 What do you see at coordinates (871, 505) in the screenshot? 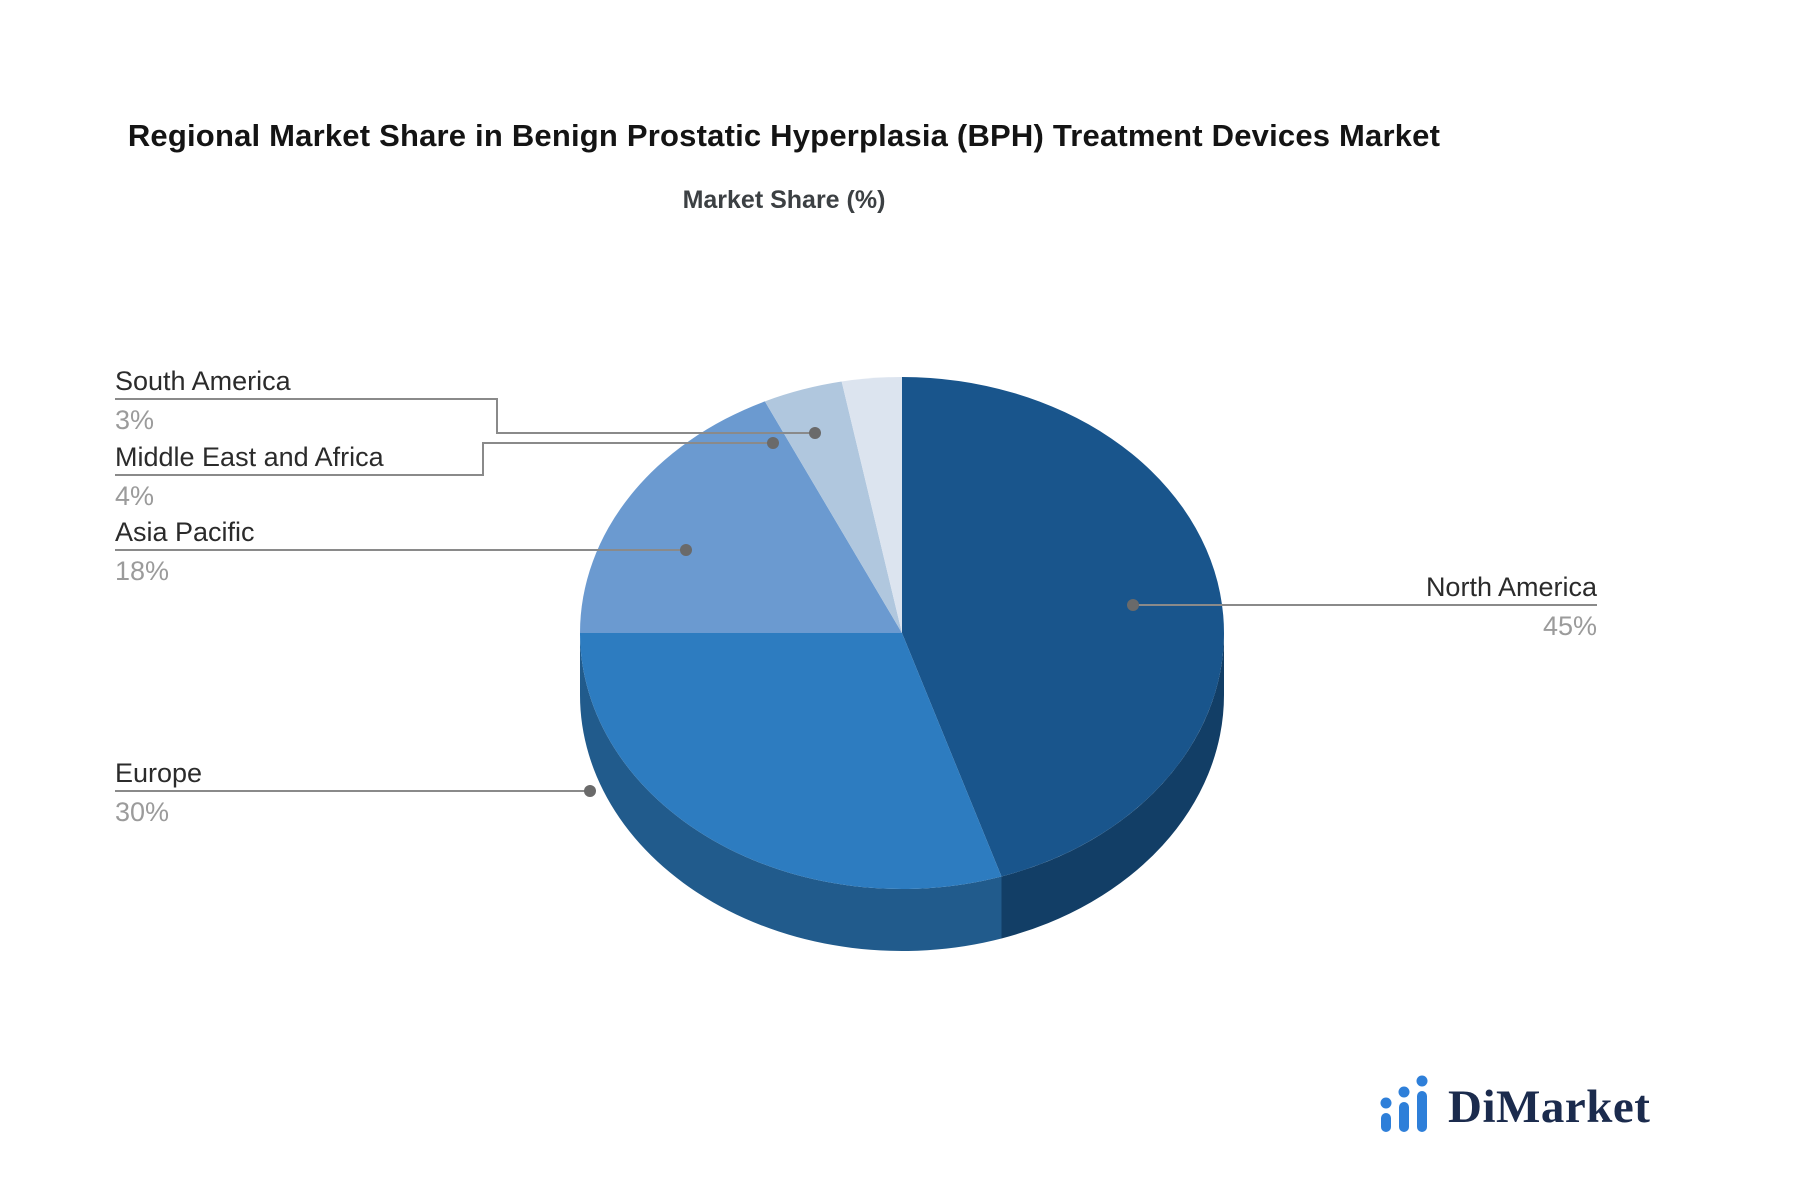
I see `pie-slice-south-america` at bounding box center [871, 505].